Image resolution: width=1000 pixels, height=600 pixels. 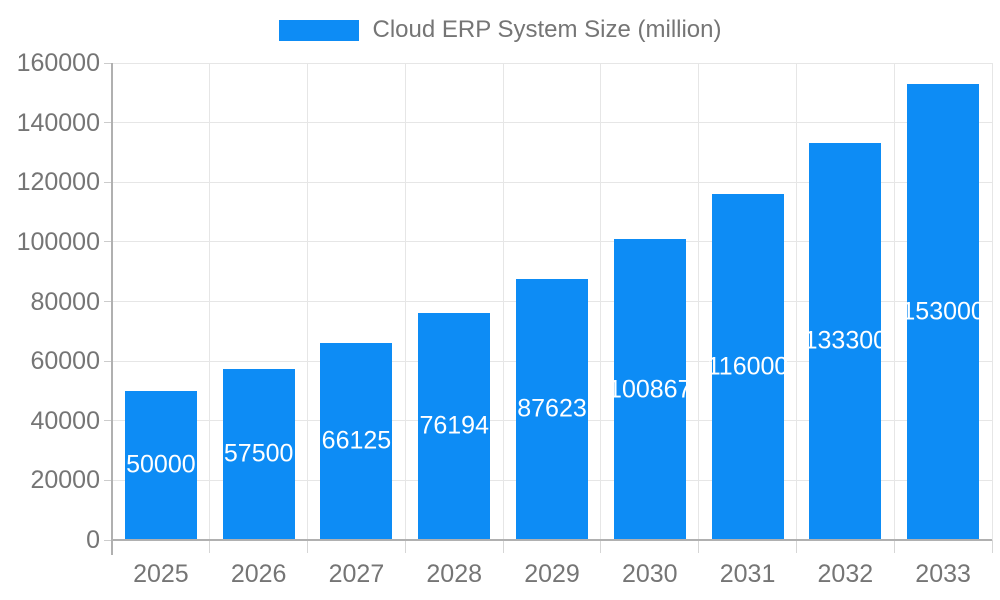 I want to click on x-axis-tick-label: 2026, so click(x=258, y=574).